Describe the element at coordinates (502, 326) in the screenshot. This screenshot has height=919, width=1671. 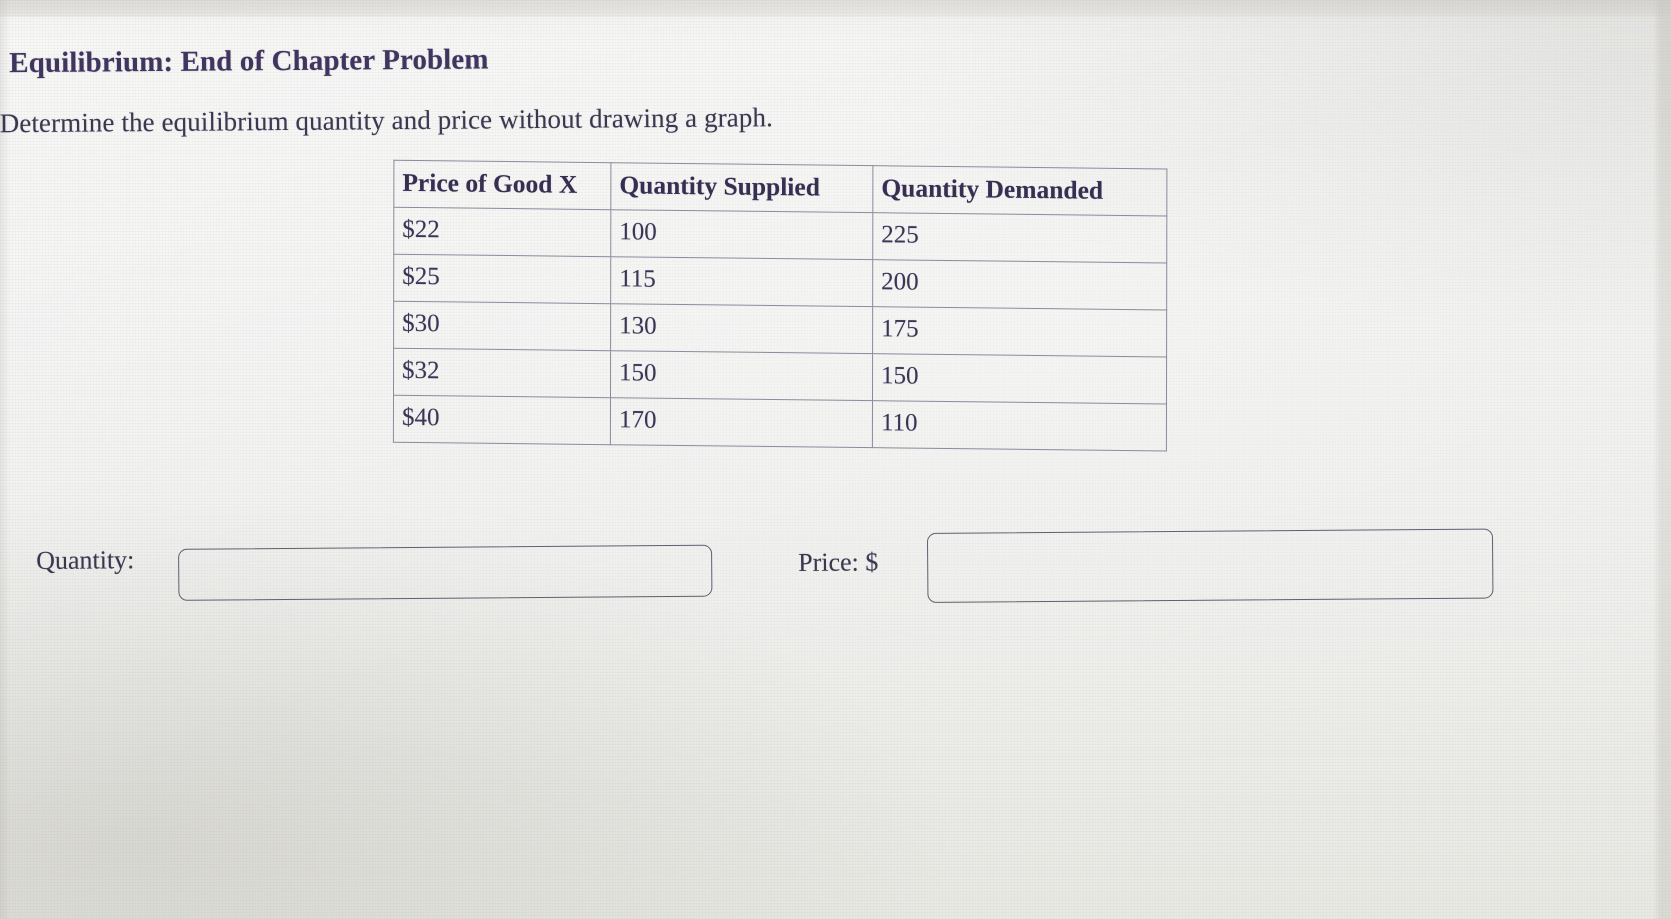
I see `cell-price: $30` at that location.